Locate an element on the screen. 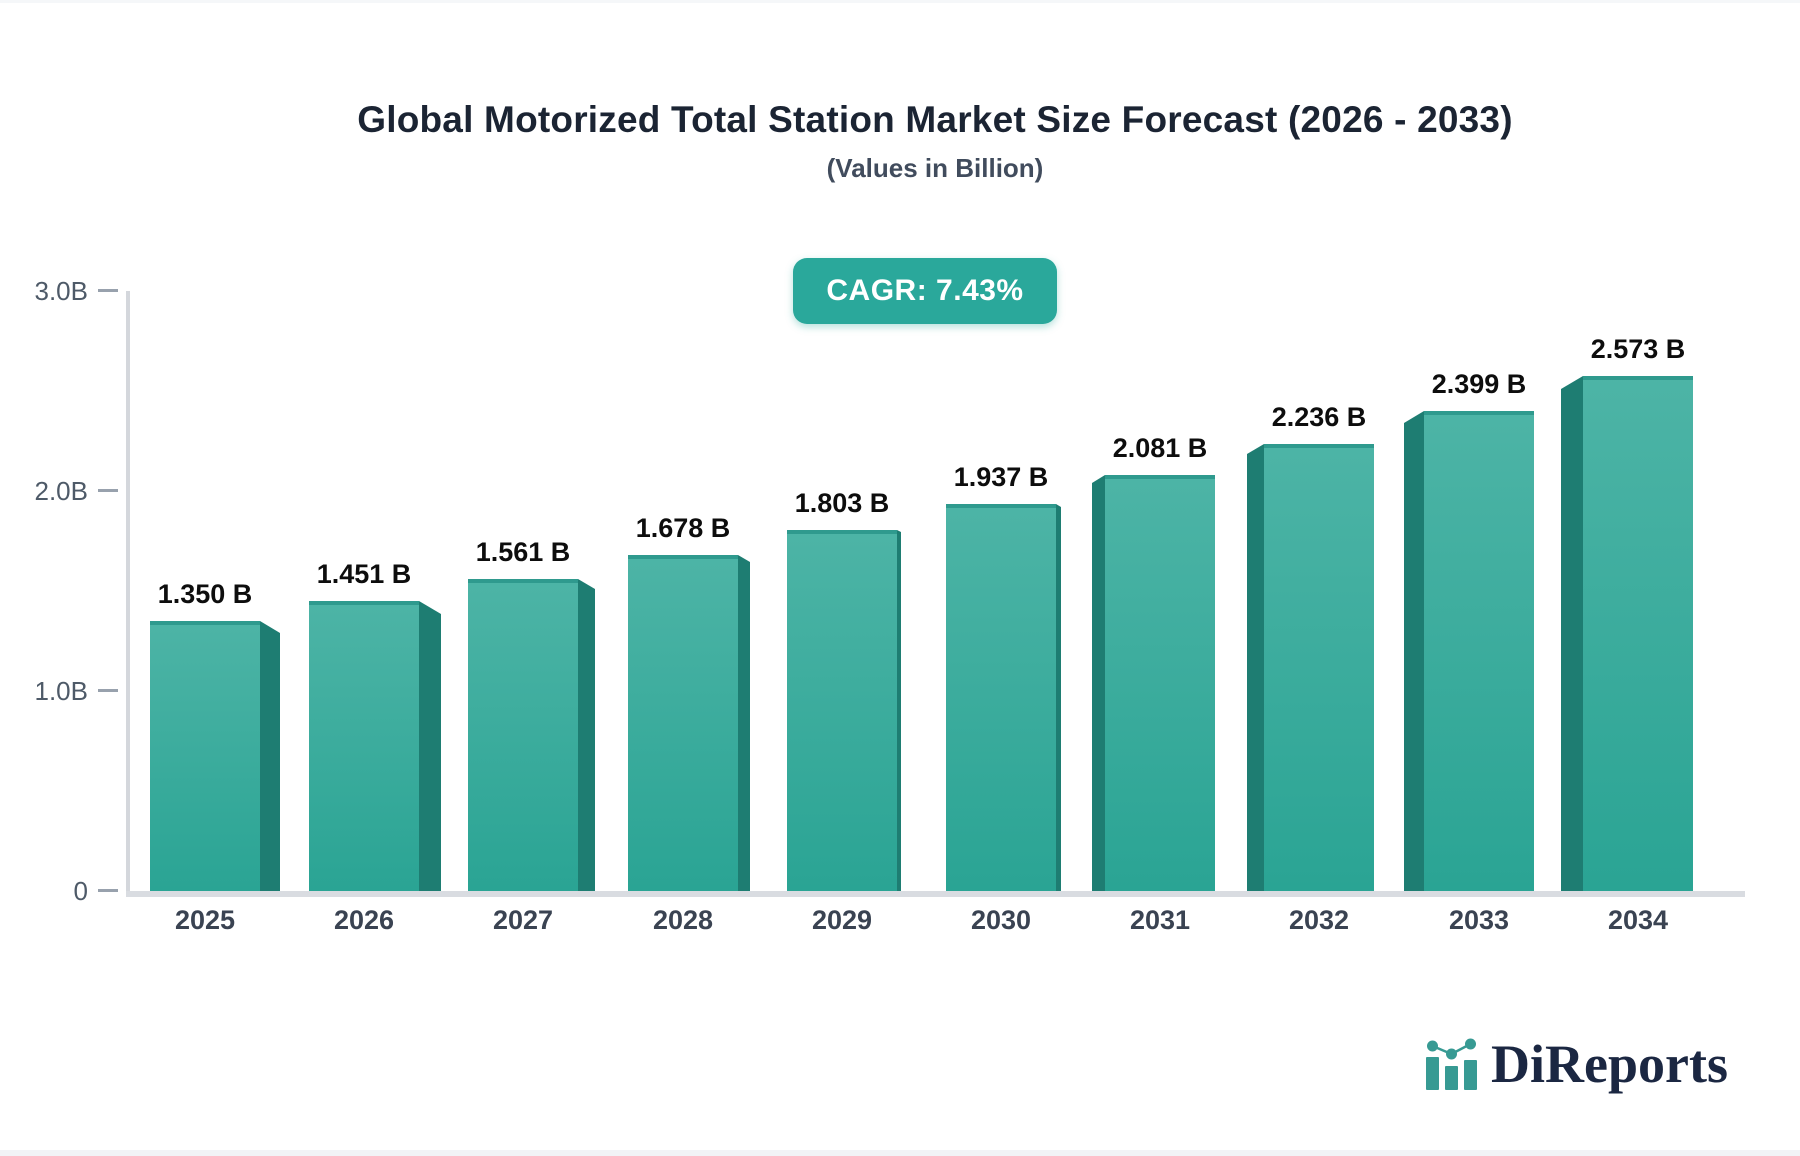 This screenshot has width=1800, height=1156. y-tick-label: 3.0B is located at coordinates (61, 291).